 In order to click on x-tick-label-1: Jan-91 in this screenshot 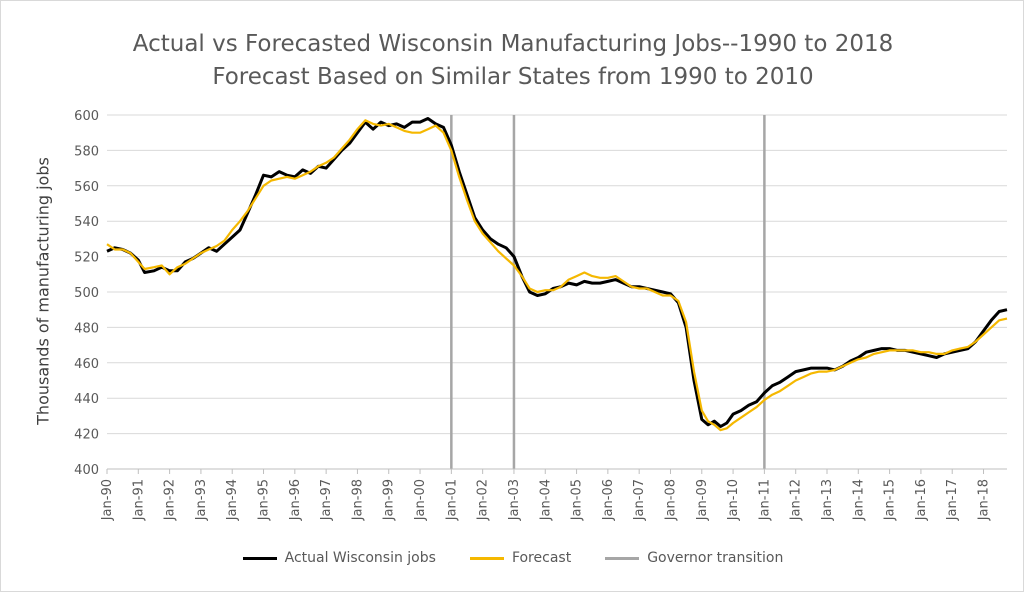, I will do `click(138, 500)`.